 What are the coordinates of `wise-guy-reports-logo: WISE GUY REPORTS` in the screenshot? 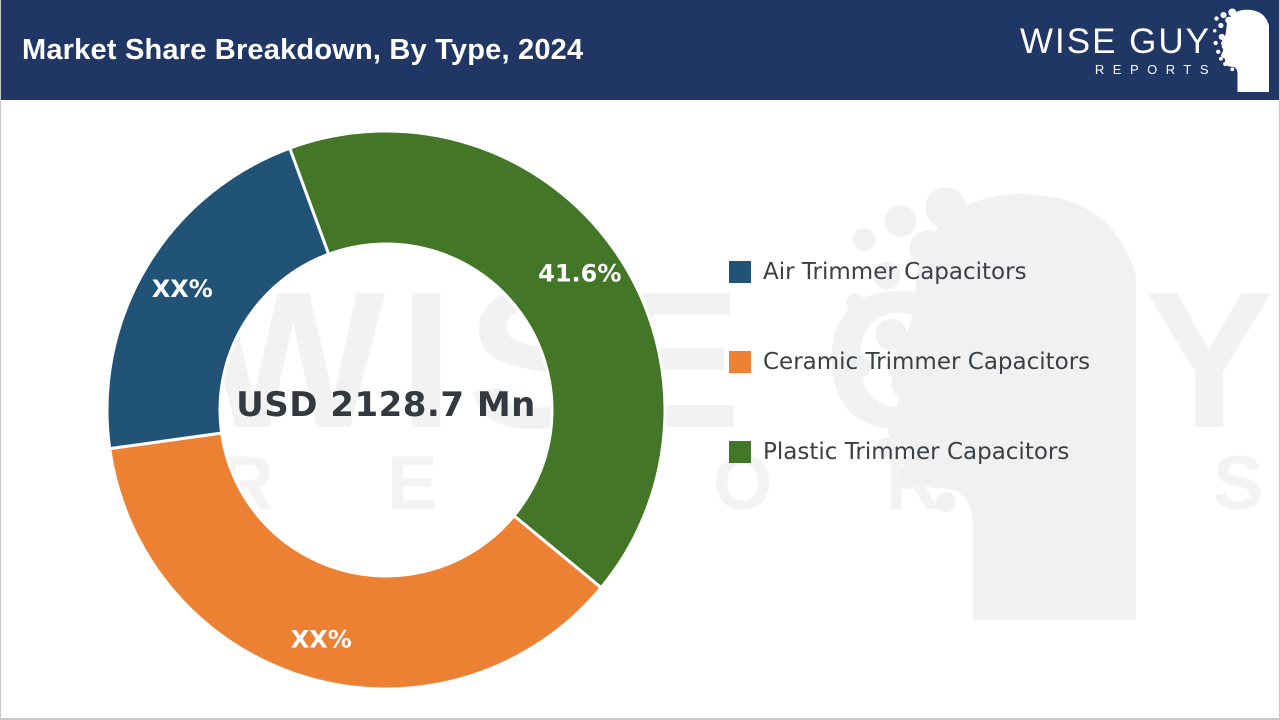 It's located at (1150, 50).